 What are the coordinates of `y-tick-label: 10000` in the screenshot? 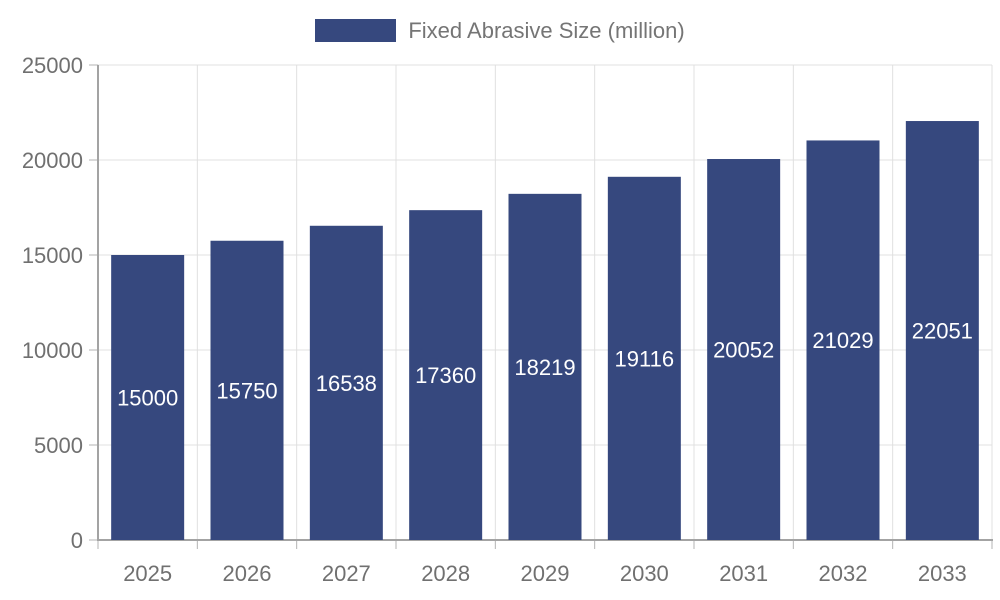 It's located at (52, 350).